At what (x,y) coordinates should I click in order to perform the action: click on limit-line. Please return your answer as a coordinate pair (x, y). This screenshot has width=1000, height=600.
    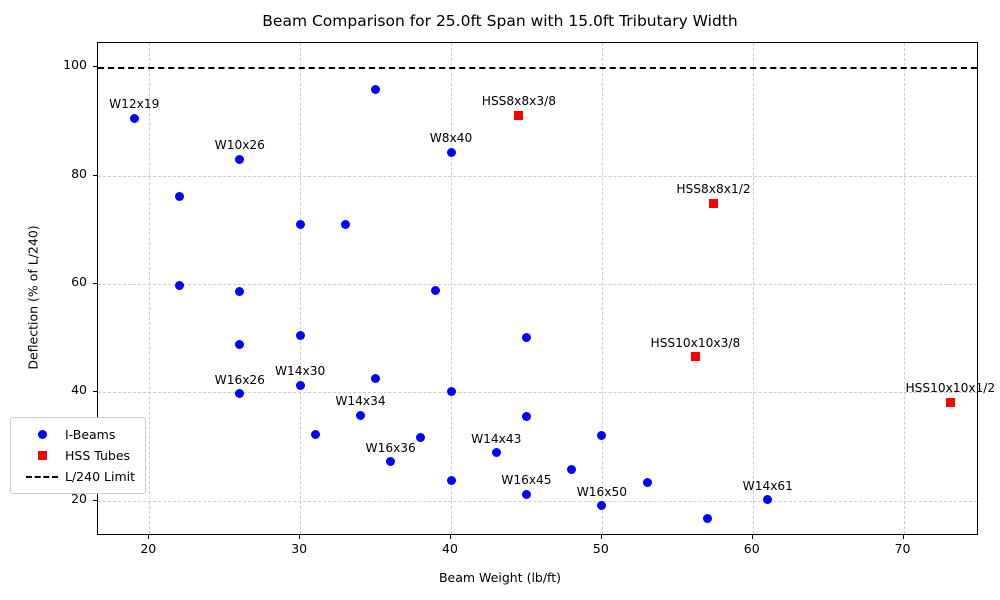
    Looking at the image, I should click on (537, 68).